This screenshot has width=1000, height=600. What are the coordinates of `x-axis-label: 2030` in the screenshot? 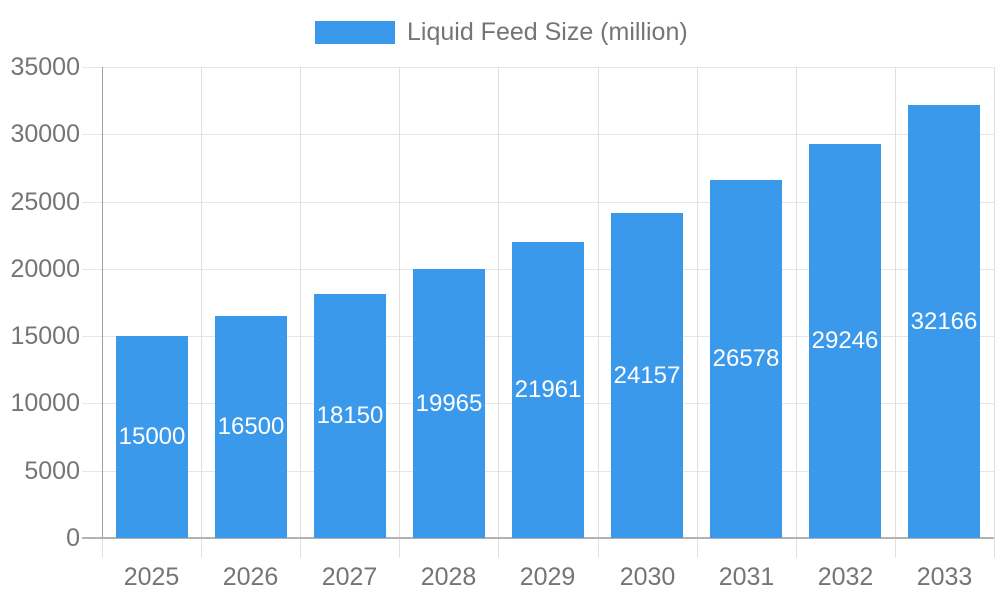 It's located at (647, 577).